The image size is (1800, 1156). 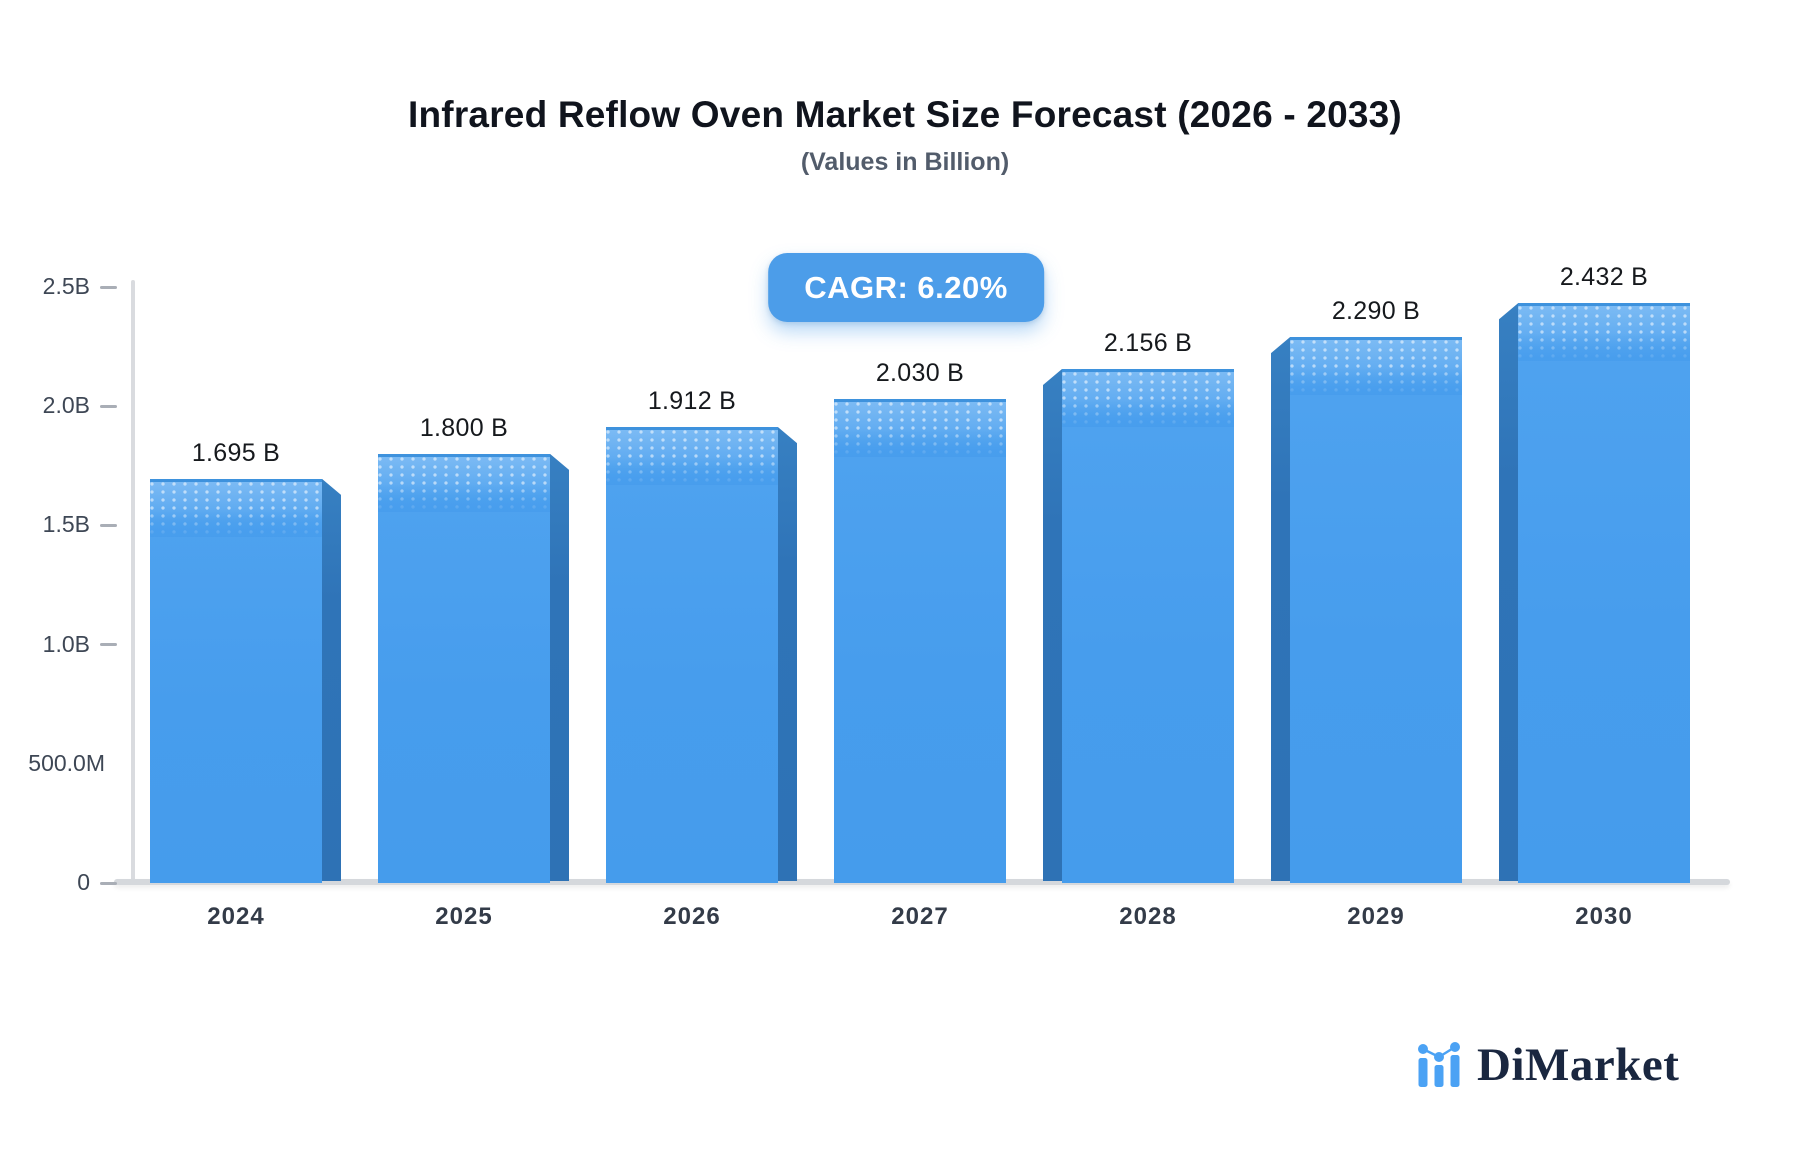 What do you see at coordinates (1148, 343) in the screenshot?
I see `bar-value-label-2028: 2.156 B` at bounding box center [1148, 343].